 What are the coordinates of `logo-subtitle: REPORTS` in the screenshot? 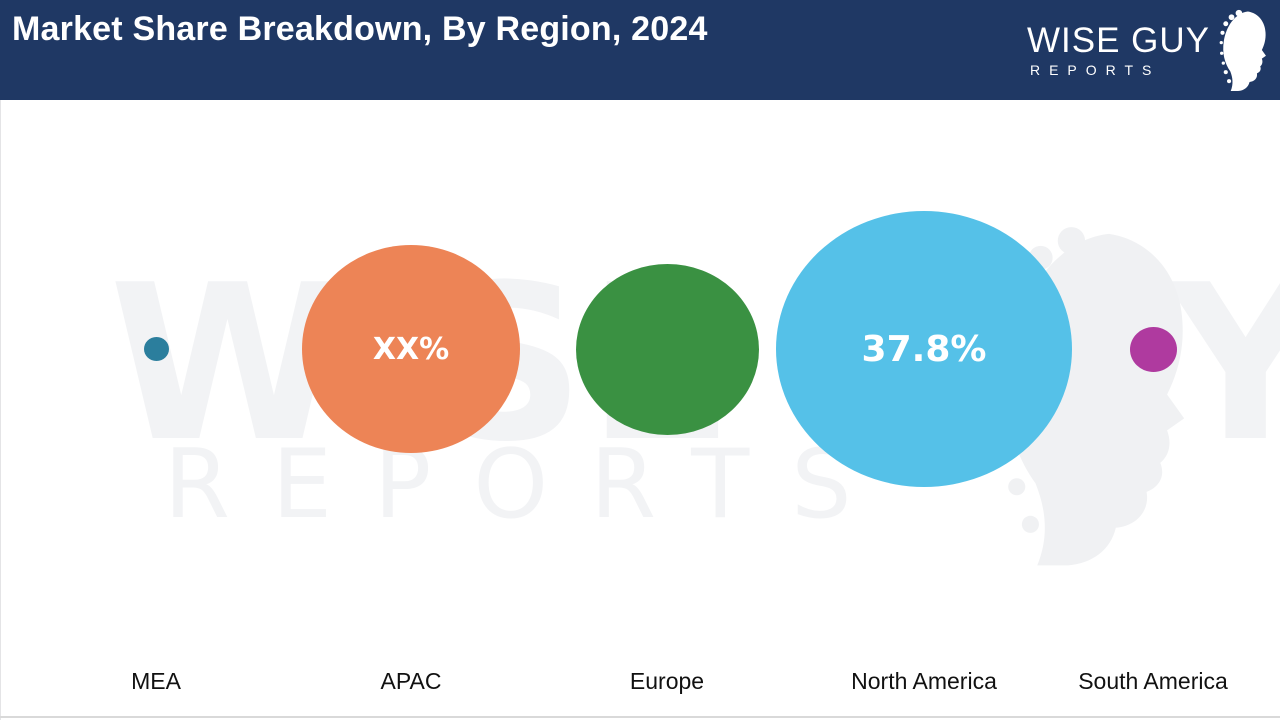 It's located at (1095, 69).